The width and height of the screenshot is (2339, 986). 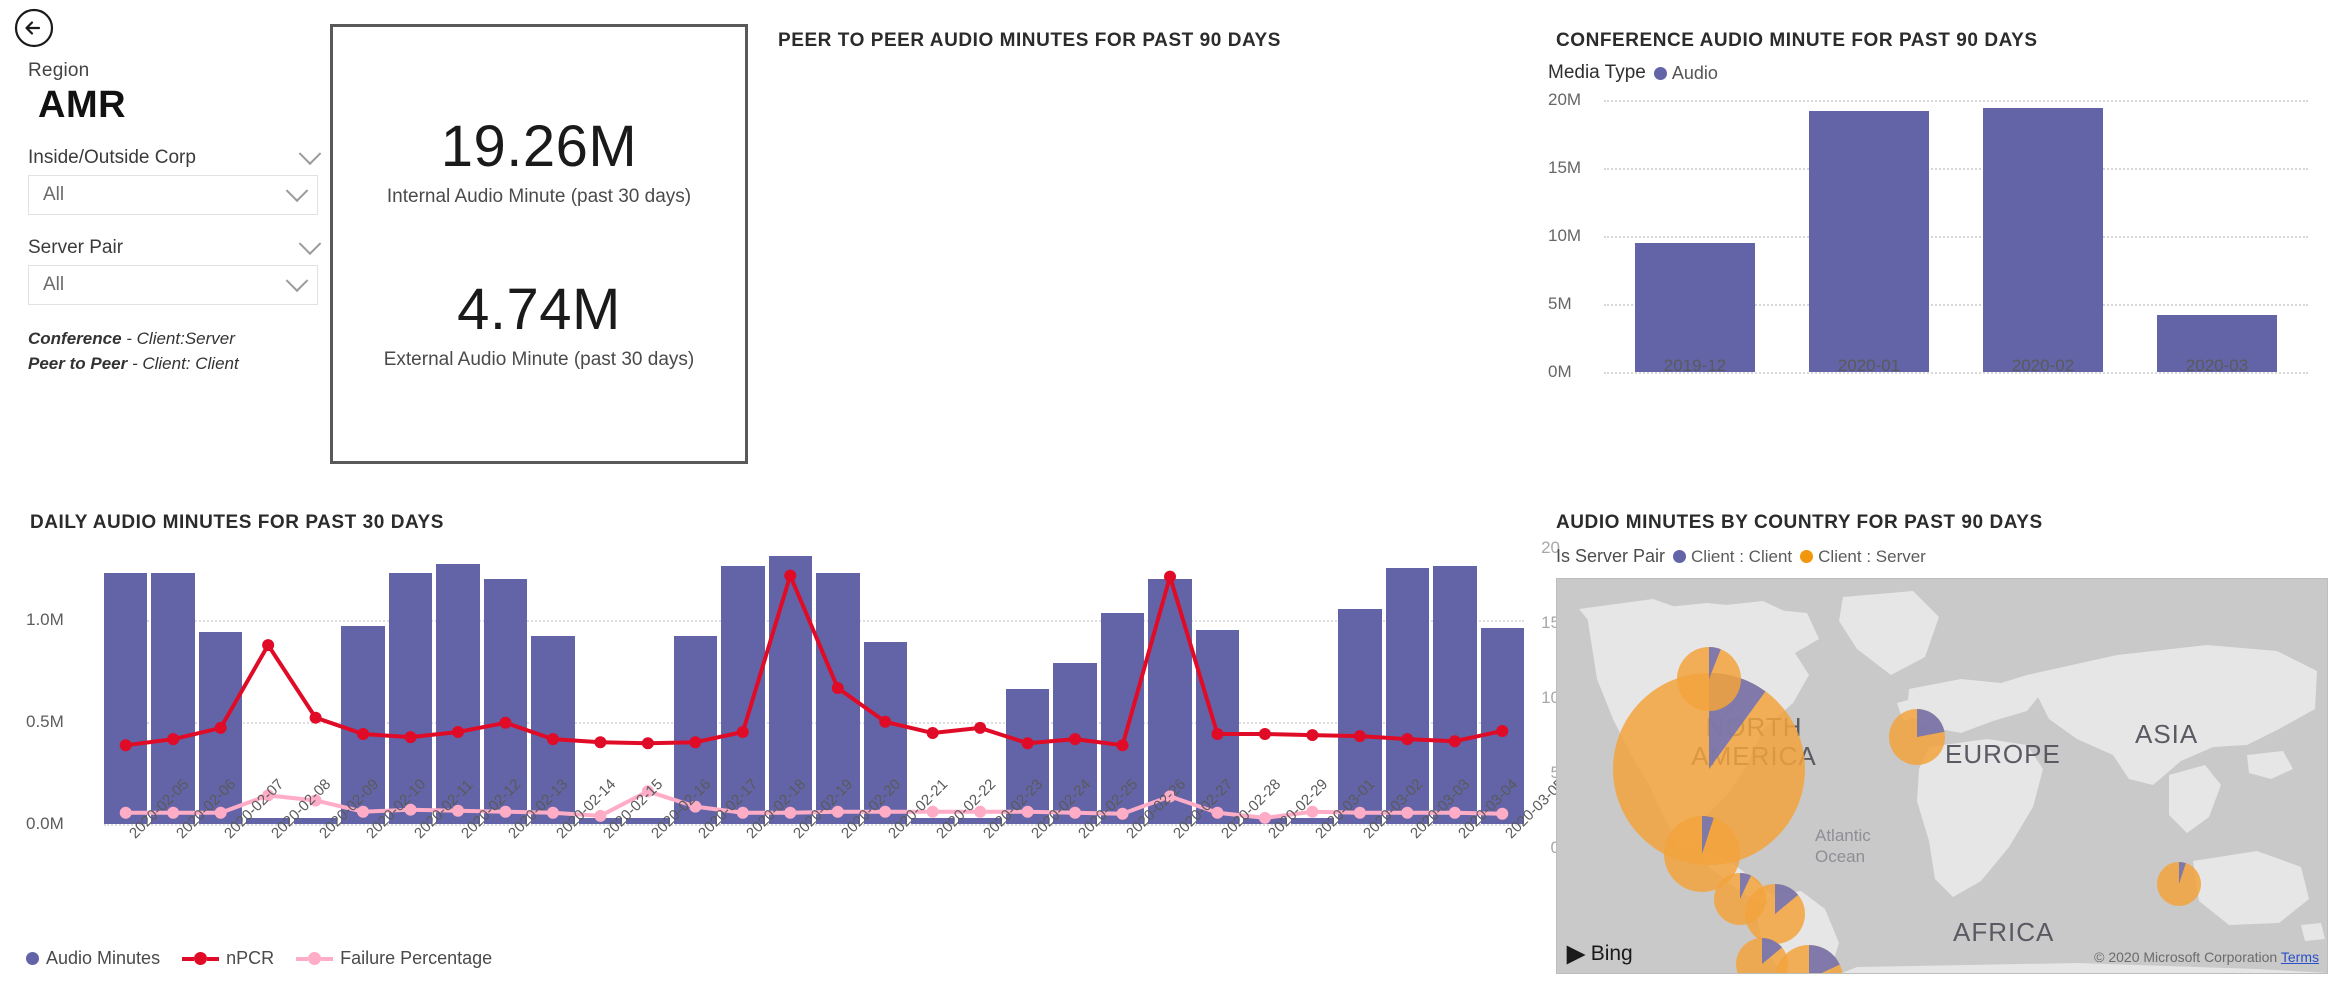 What do you see at coordinates (228, 958) in the screenshot?
I see `legend-item-npcr: nPCR` at bounding box center [228, 958].